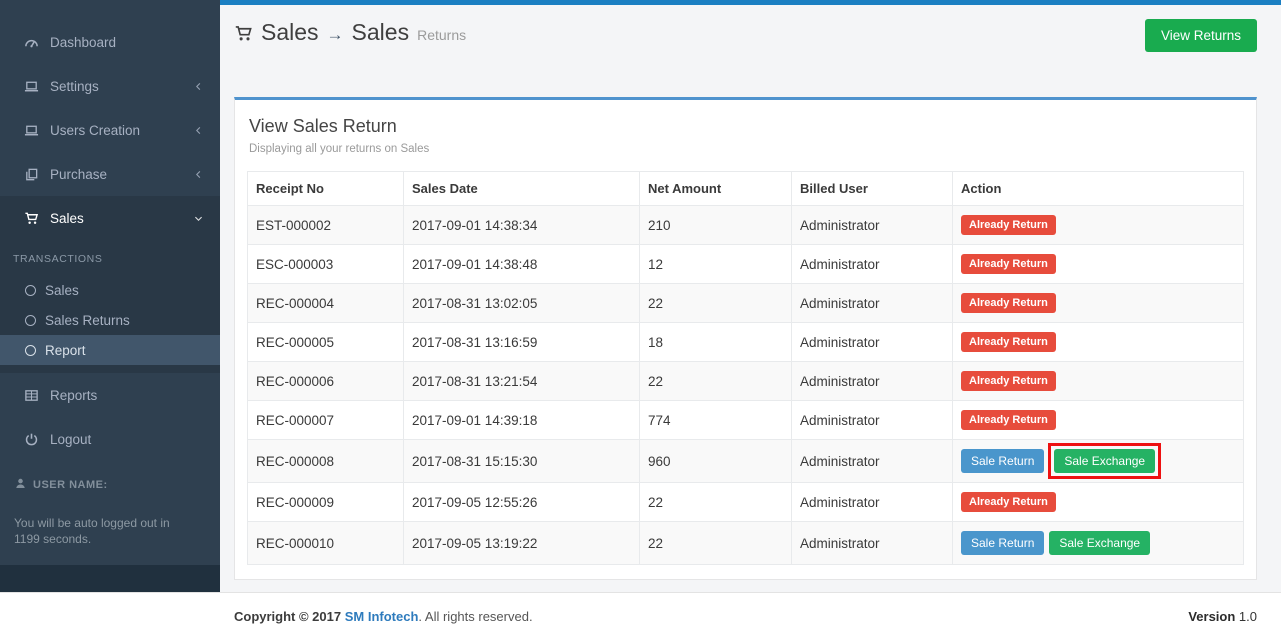 Image resolution: width=1281 pixels, height=639 pixels. I want to click on net-amount-cell: 774, so click(715, 420).